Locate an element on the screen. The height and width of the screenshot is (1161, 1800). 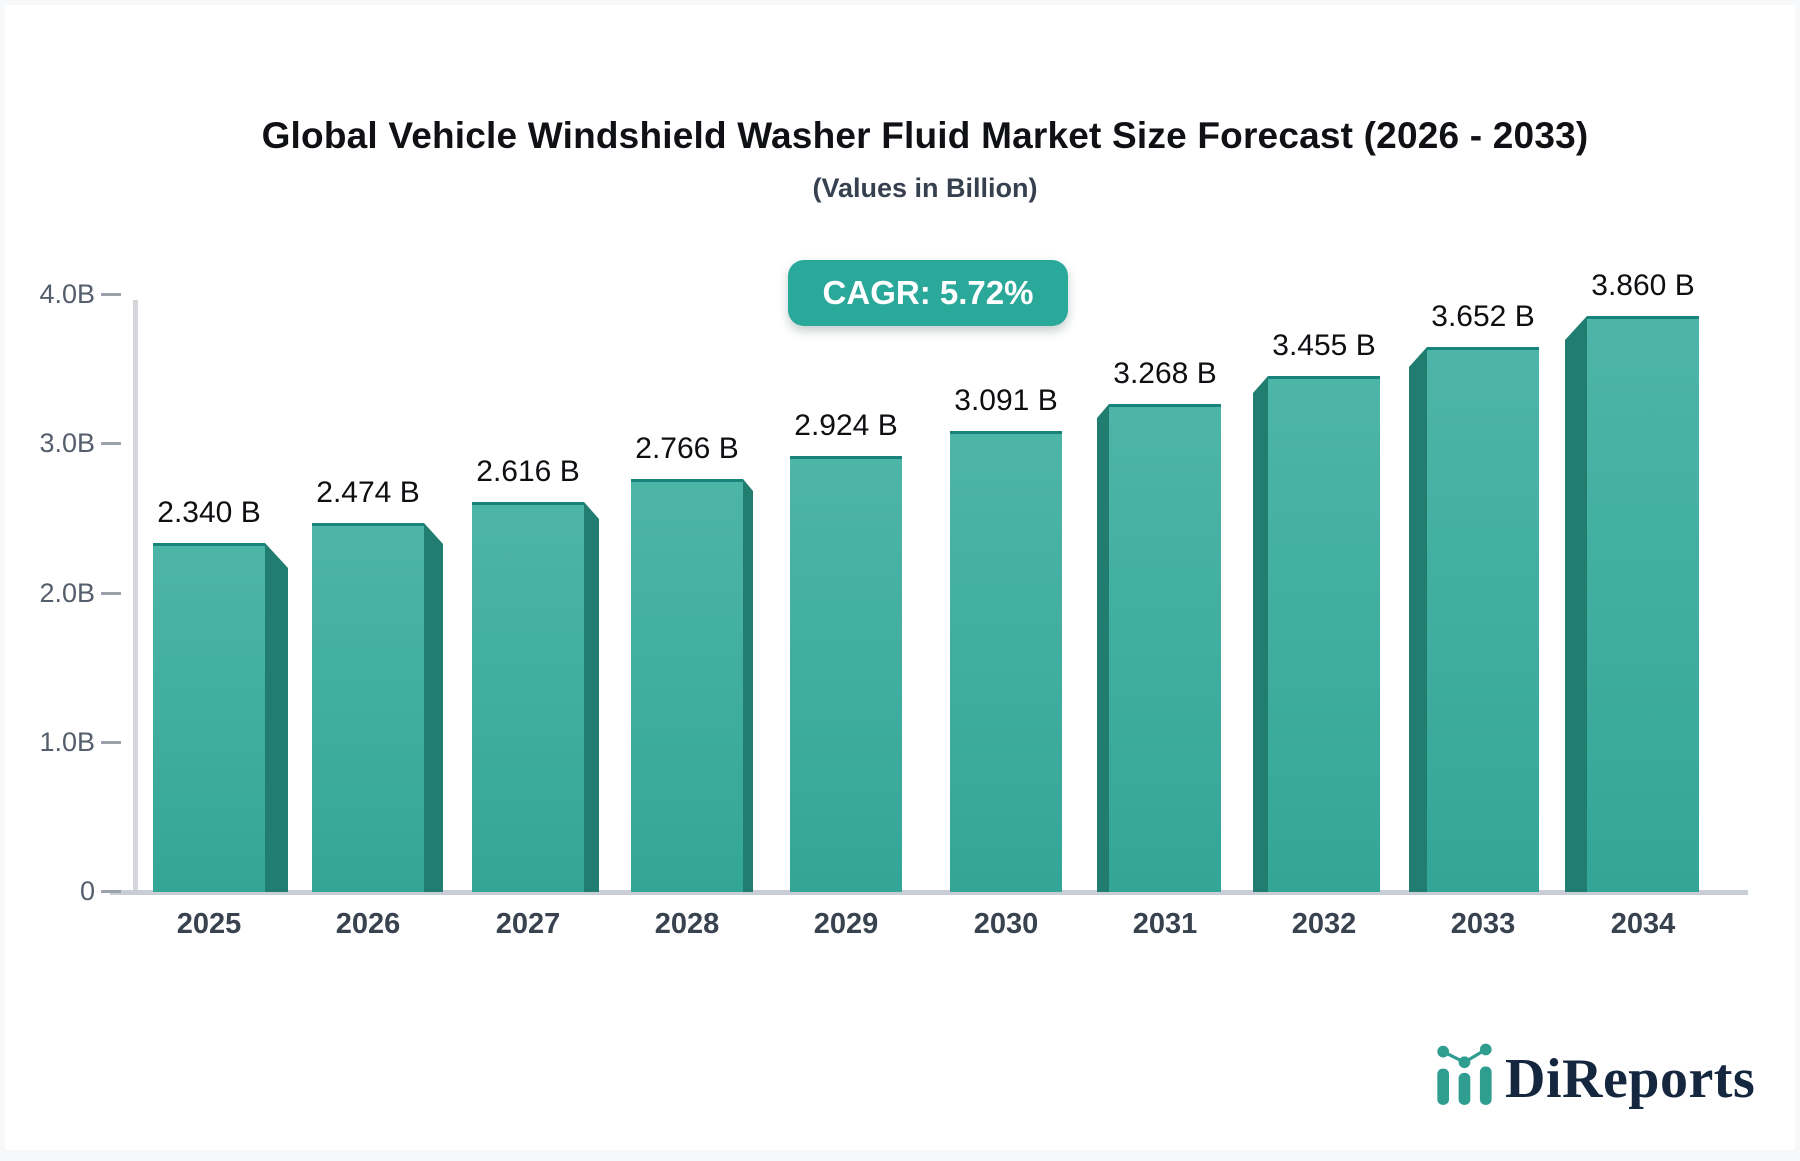
bar-2030 is located at coordinates (1006, 661).